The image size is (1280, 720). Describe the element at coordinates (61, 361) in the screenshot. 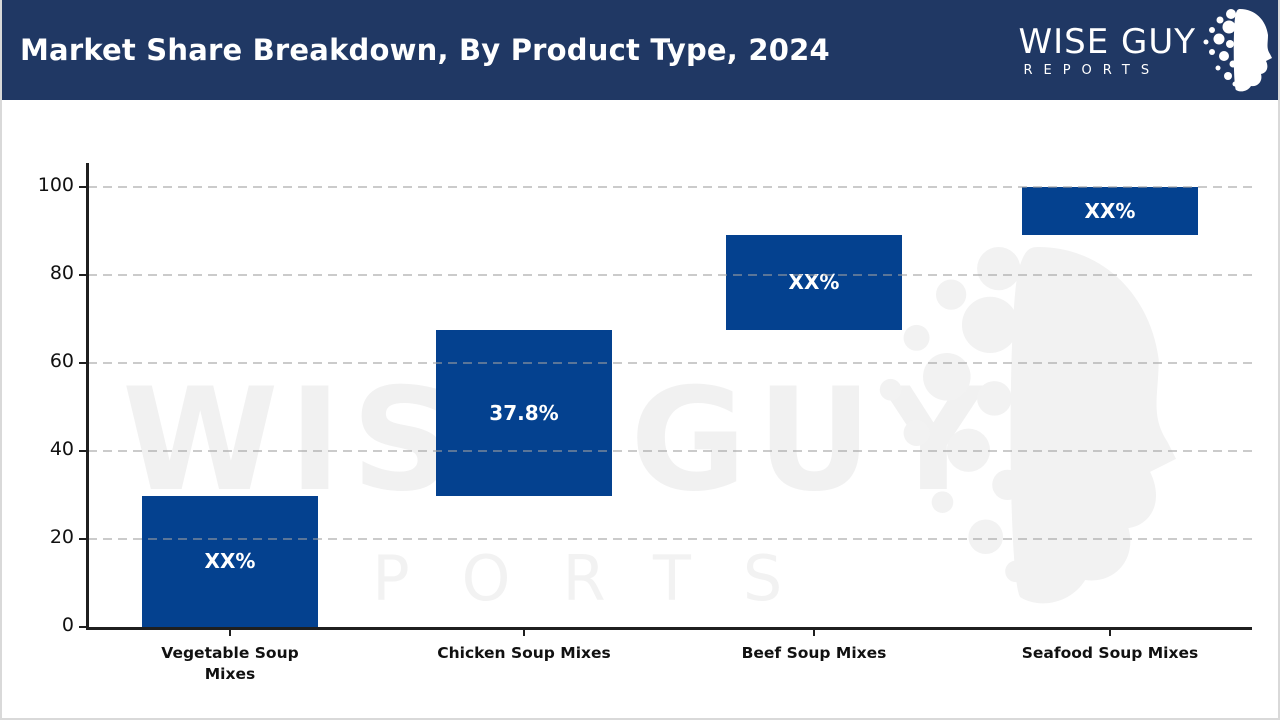

I see `y-tick-label: 60` at that location.